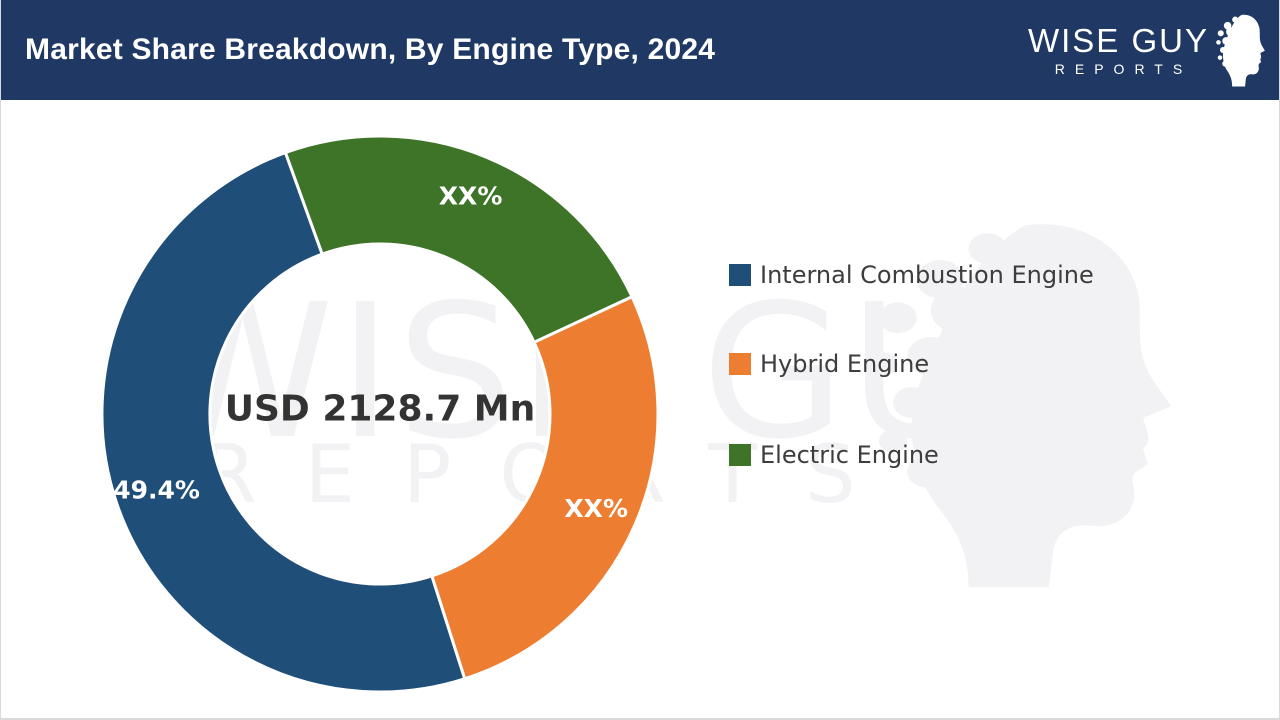  What do you see at coordinates (740, 275) in the screenshot?
I see `legend-swatch-internal-combustion` at bounding box center [740, 275].